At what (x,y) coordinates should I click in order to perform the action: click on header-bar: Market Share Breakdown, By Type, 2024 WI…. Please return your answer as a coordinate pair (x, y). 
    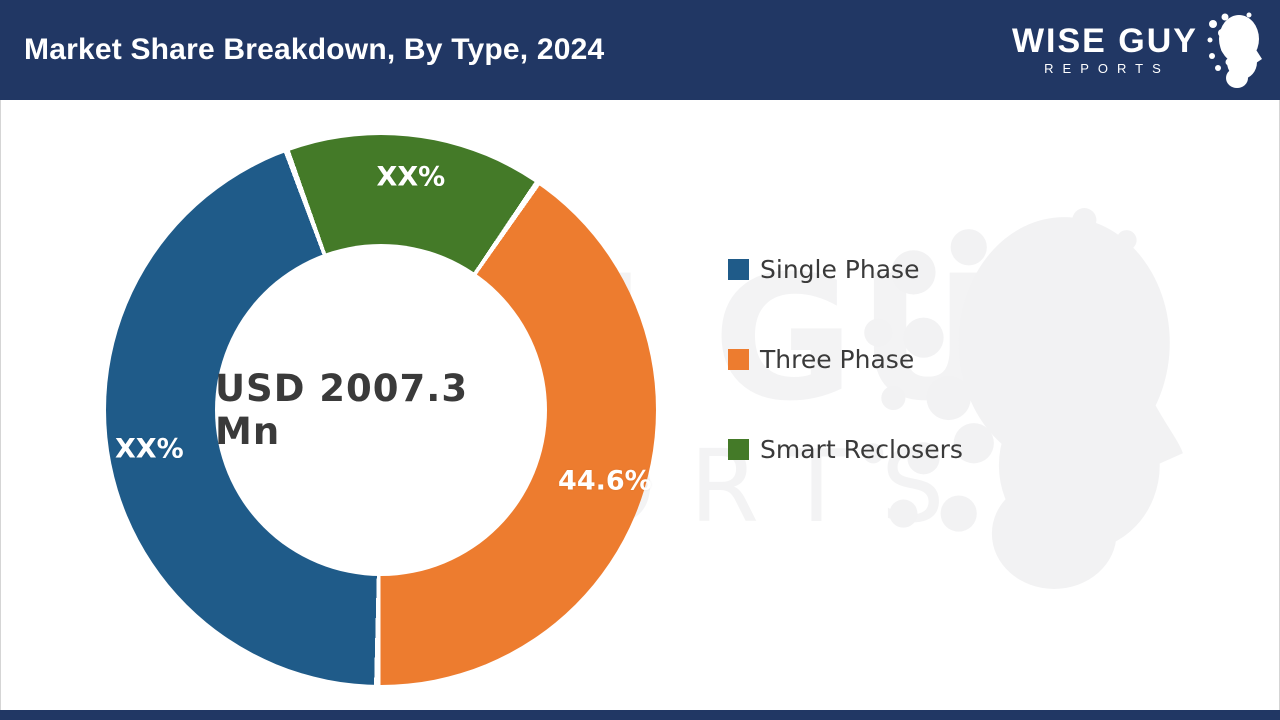
    Looking at the image, I should click on (640, 50).